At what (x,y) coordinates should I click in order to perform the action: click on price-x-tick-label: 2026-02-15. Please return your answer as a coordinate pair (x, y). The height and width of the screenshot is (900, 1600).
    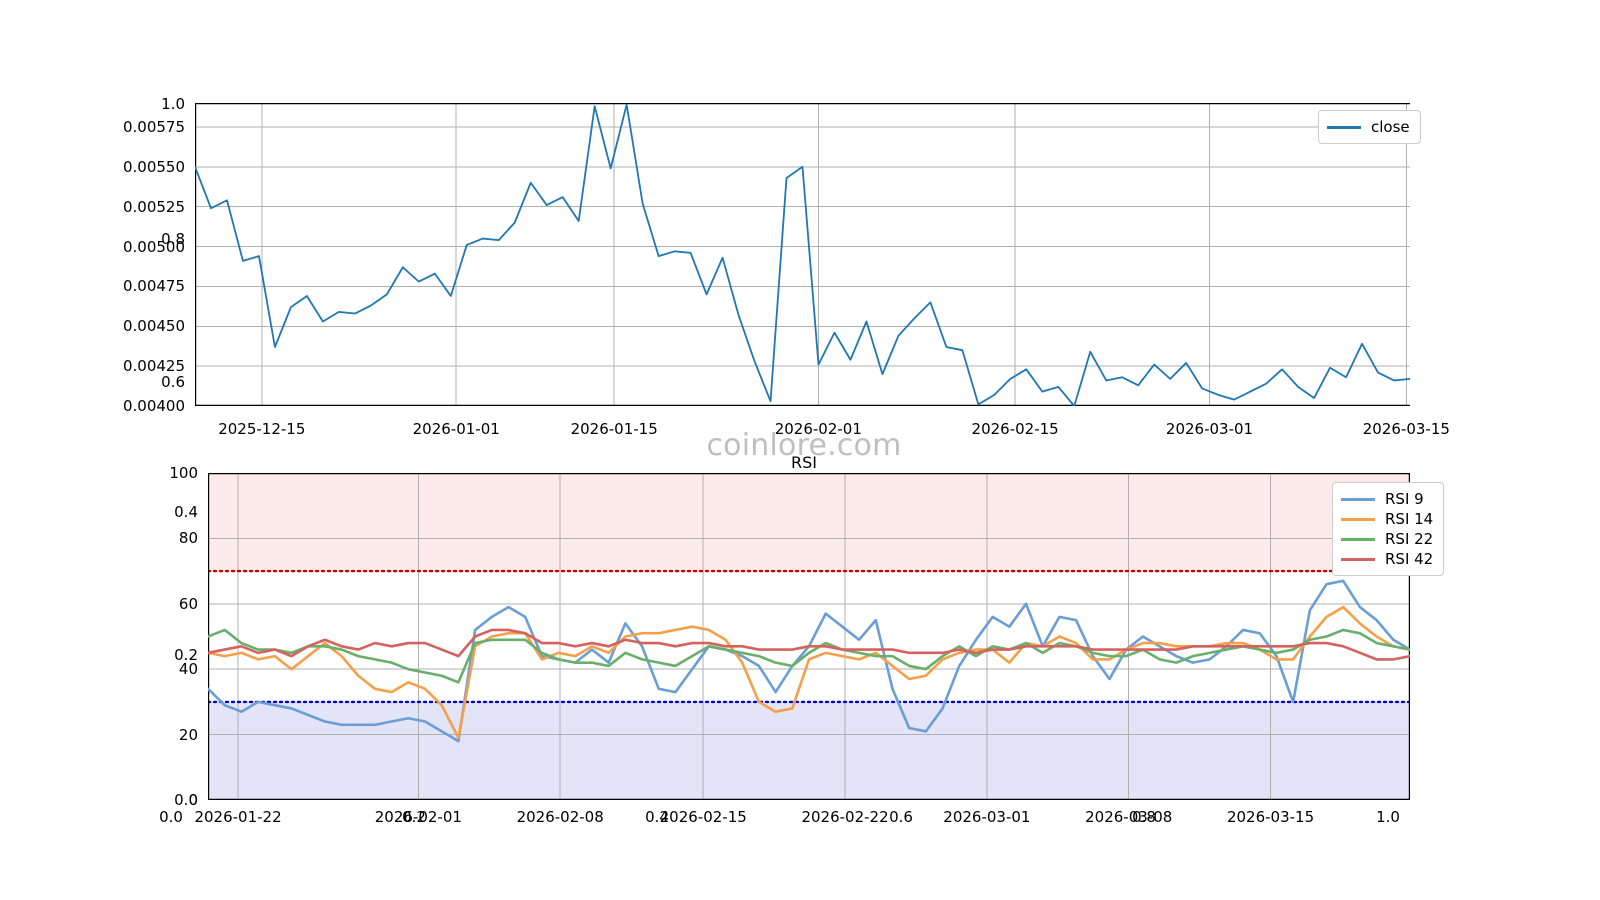
    Looking at the image, I should click on (1015, 429).